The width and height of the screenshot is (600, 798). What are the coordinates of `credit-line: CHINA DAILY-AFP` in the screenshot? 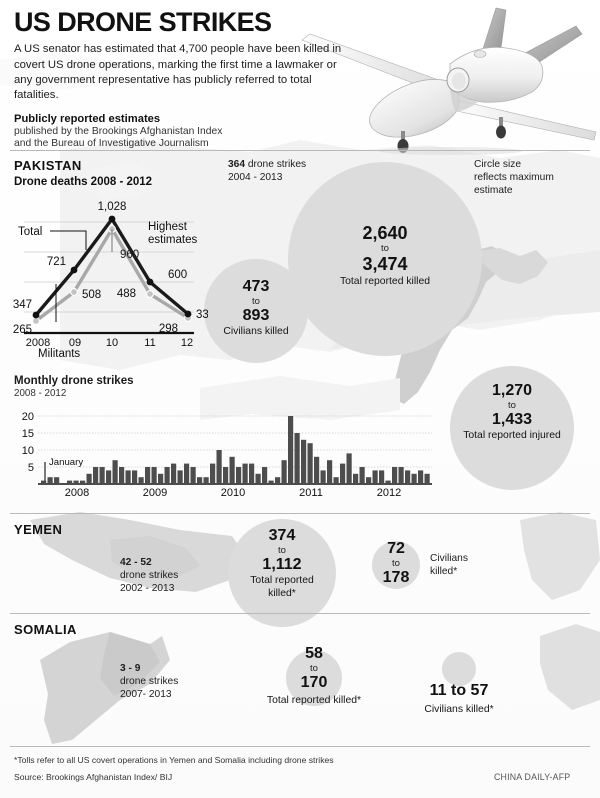 It's located at (532, 777).